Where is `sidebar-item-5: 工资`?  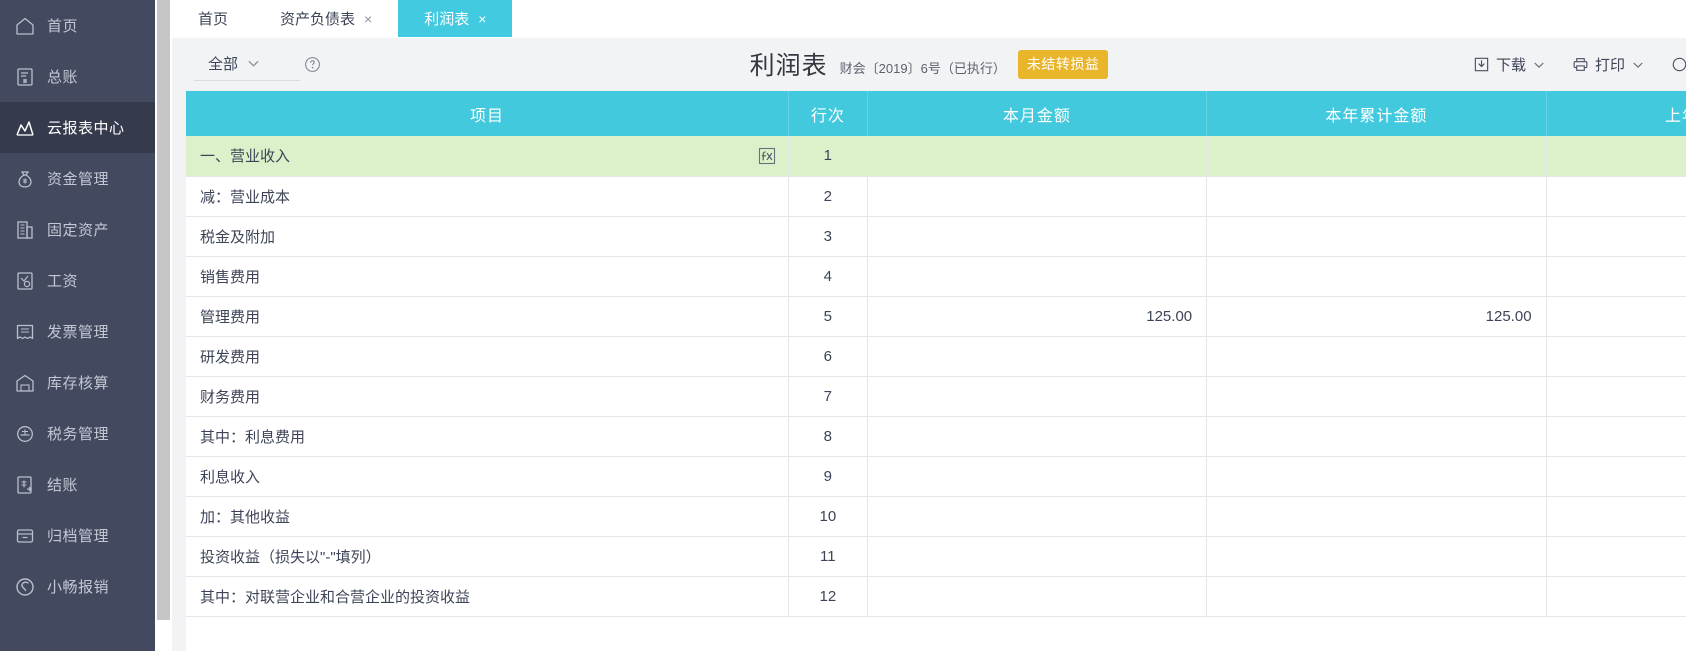
sidebar-item-5: 工资 is located at coordinates (77, 280).